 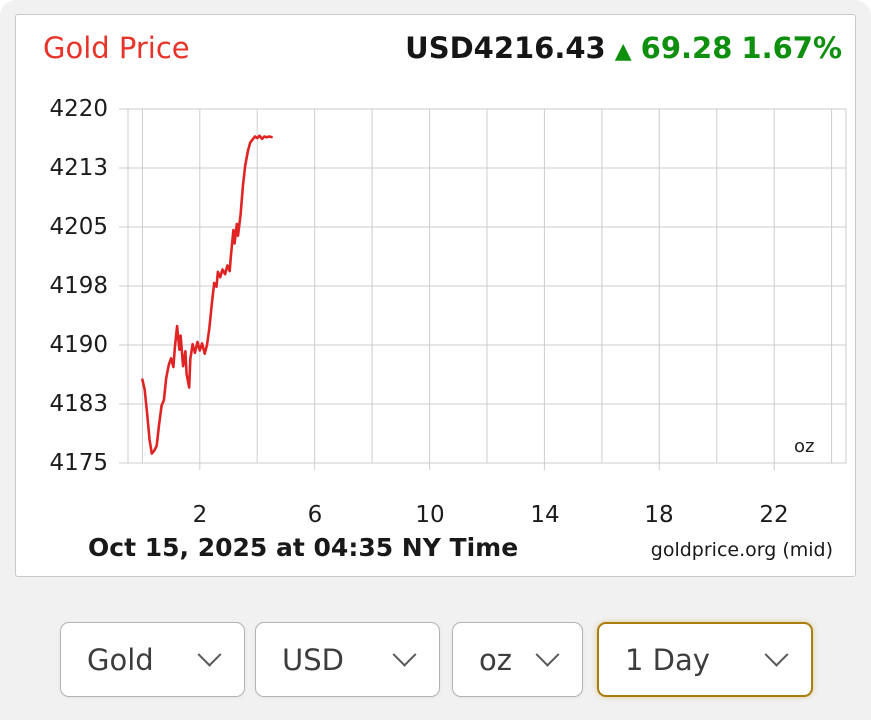 I want to click on x-axis-label: 6, so click(x=315, y=515).